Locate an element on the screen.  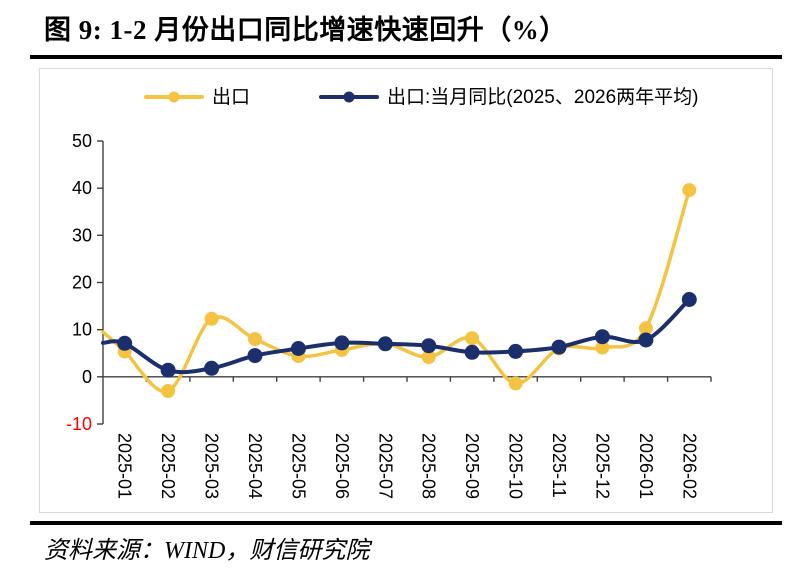
y-tick-label: -10 is located at coordinates (79, 424).